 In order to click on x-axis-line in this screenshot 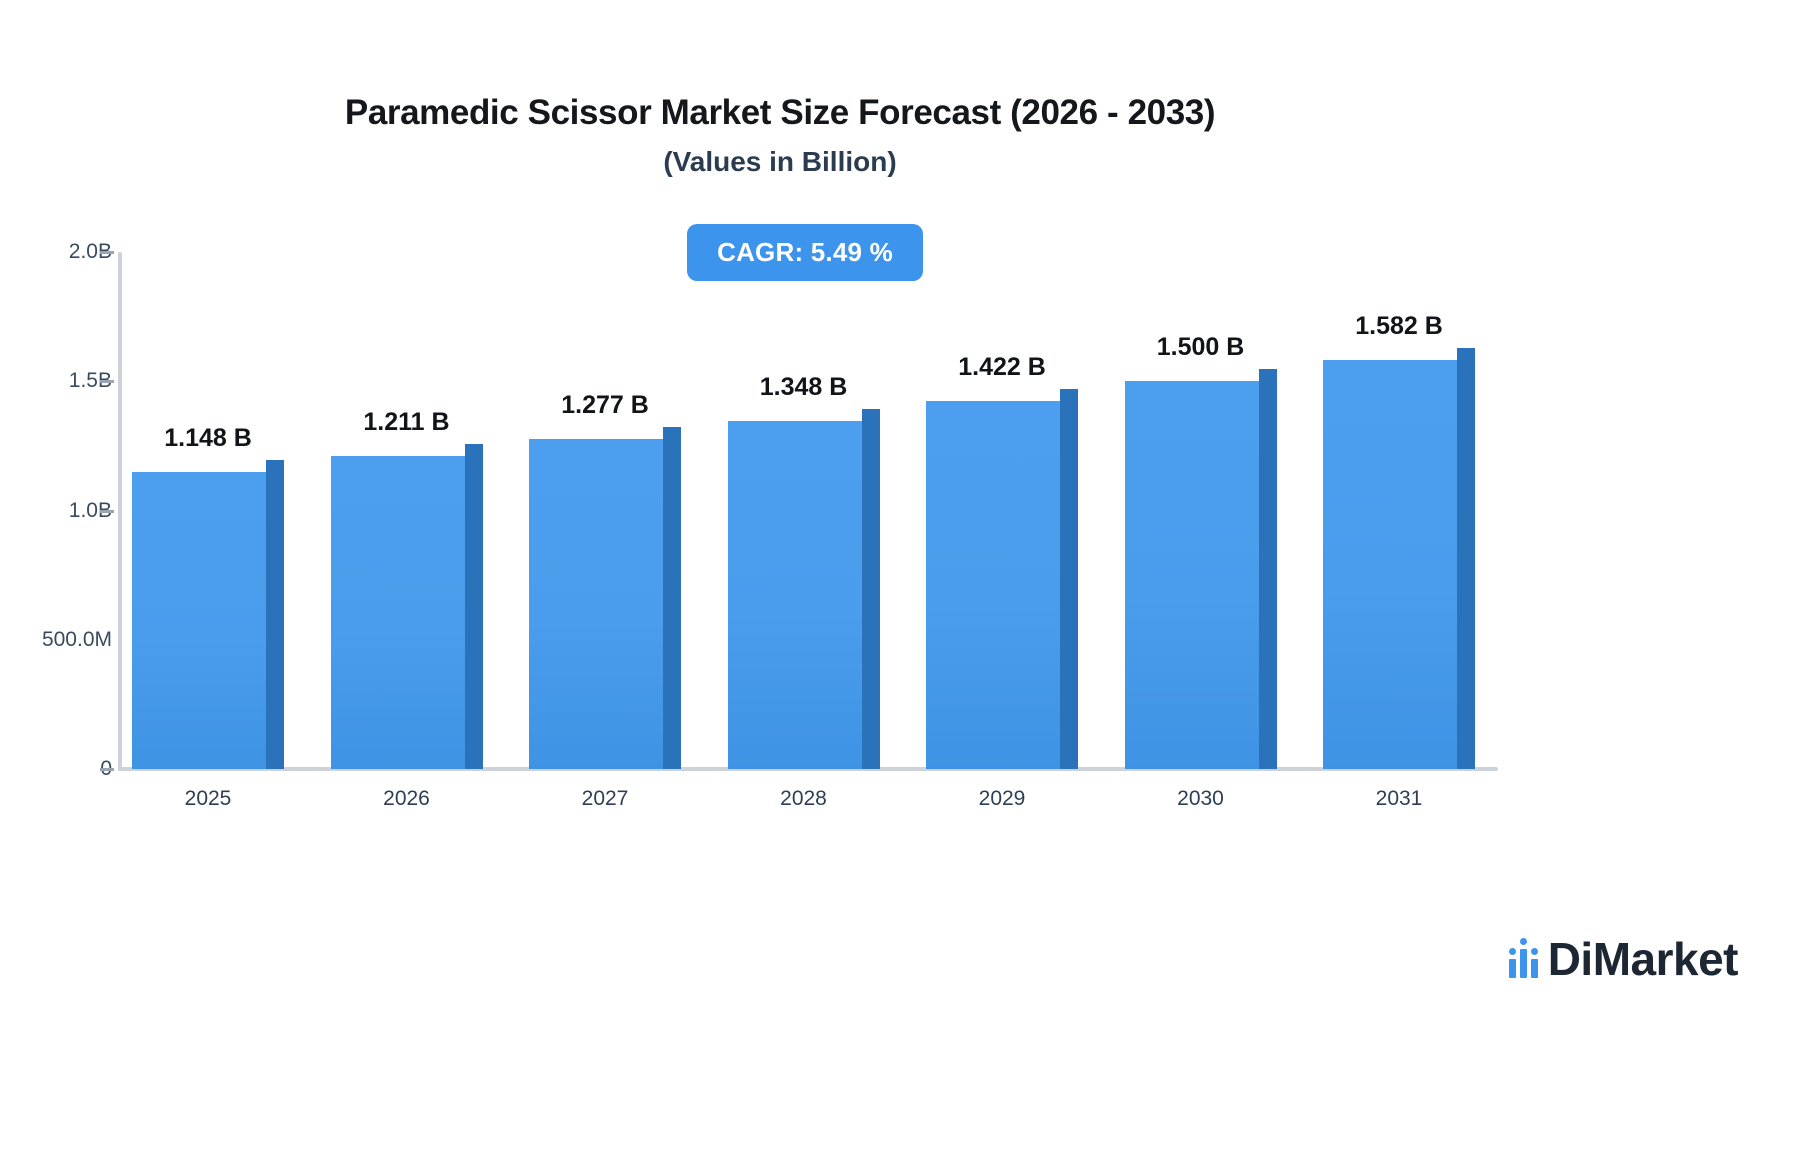, I will do `click(808, 769)`.